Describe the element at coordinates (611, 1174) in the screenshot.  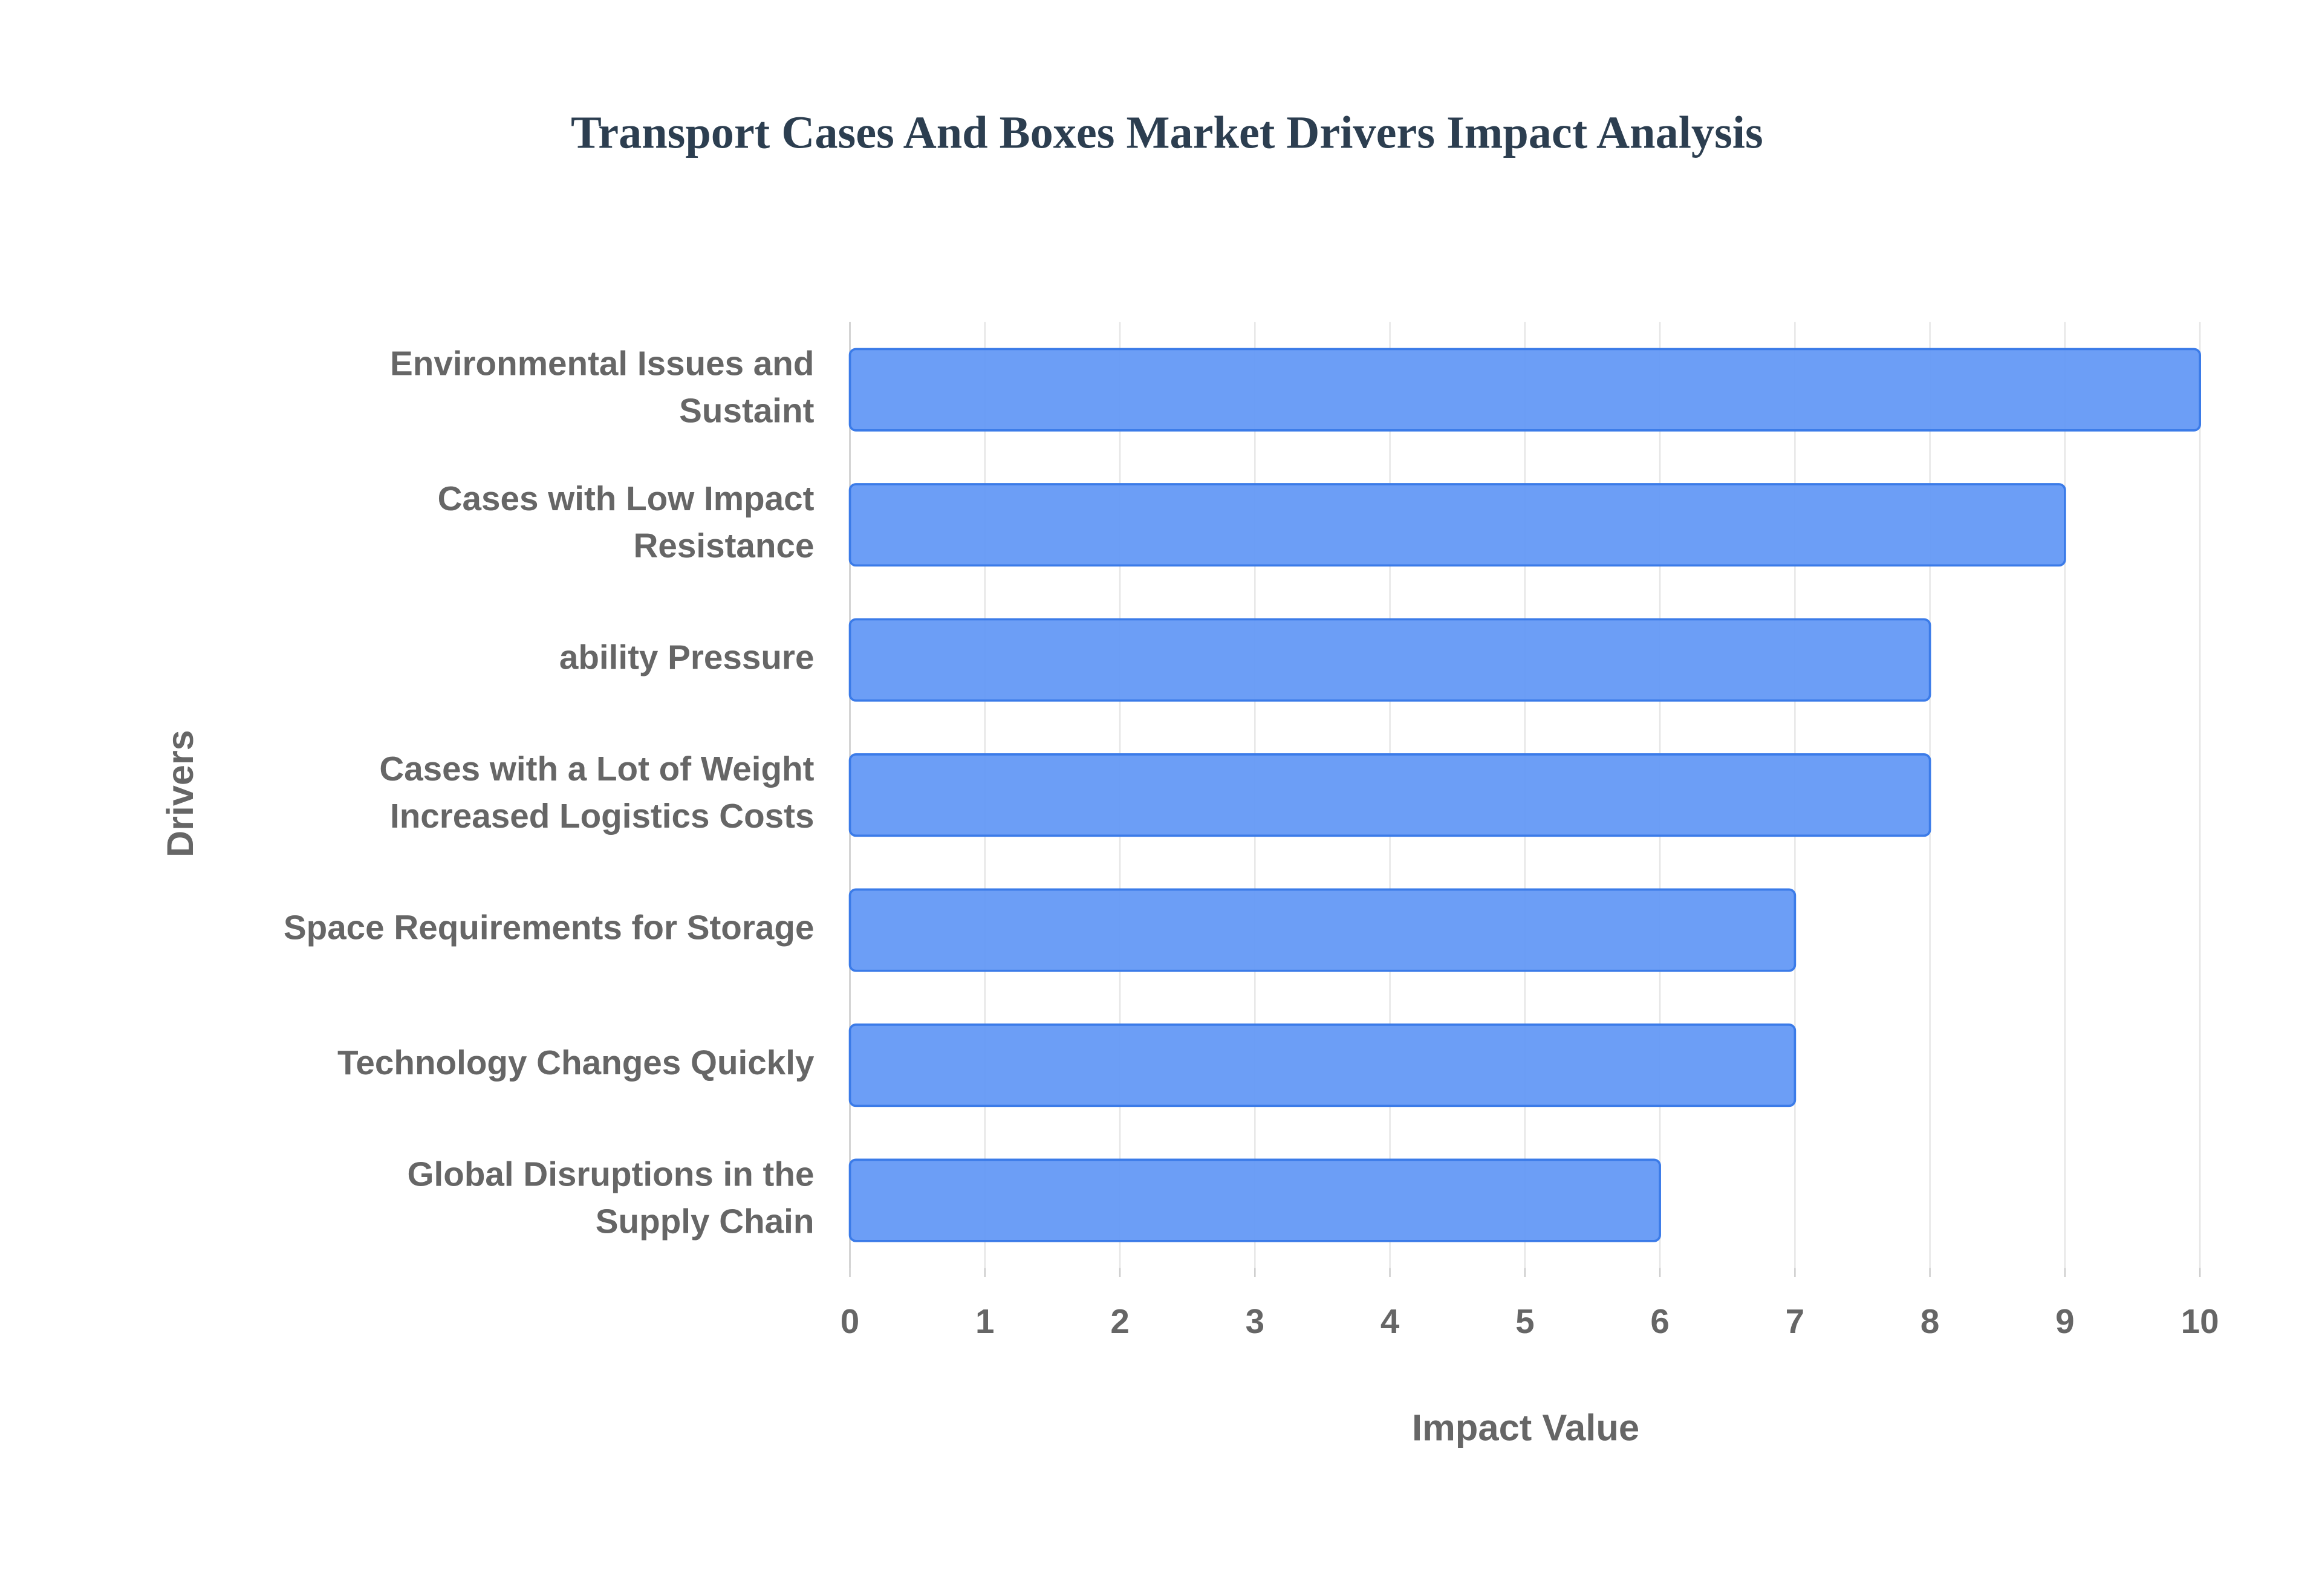
I see `y-tick-label-line: Global Disruptions in the` at that location.